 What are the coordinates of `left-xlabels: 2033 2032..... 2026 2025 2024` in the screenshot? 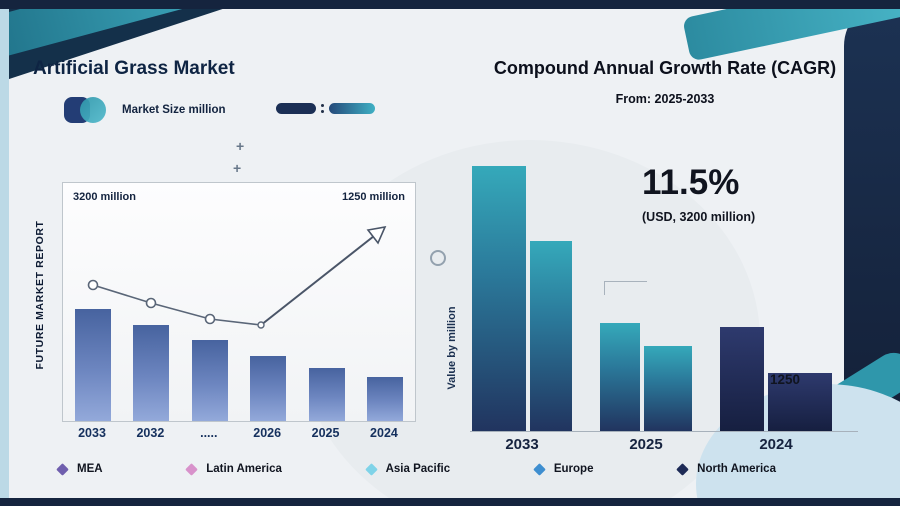 It's located at (238, 433).